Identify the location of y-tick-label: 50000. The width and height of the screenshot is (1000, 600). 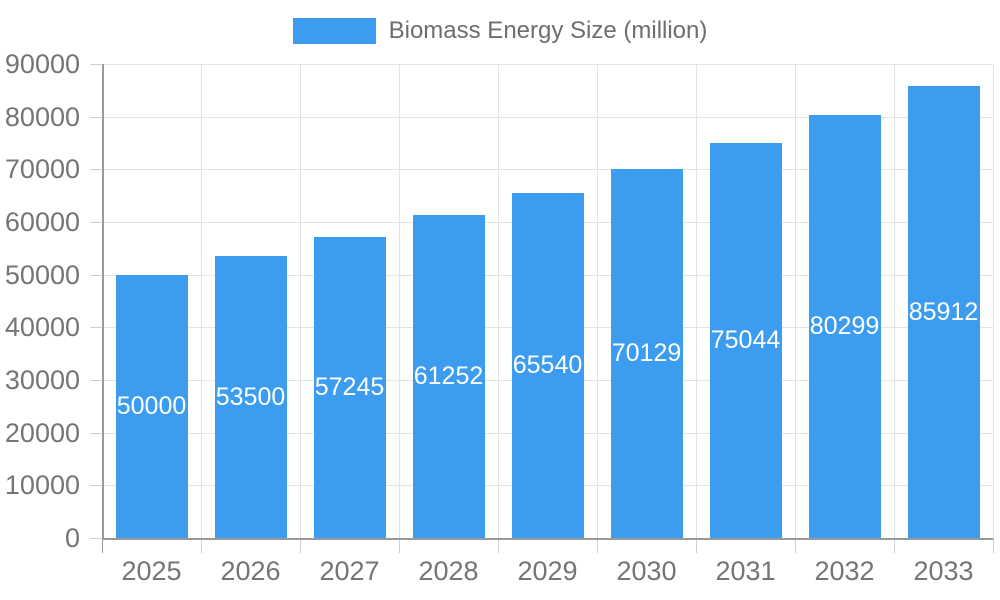
(42, 275).